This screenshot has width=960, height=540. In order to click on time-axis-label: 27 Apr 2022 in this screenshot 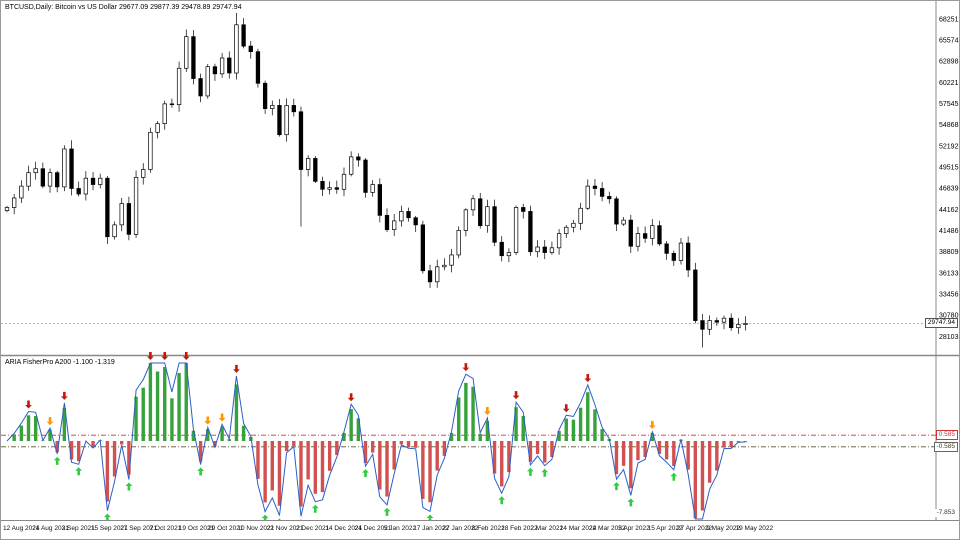, I will do `click(694, 528)`.